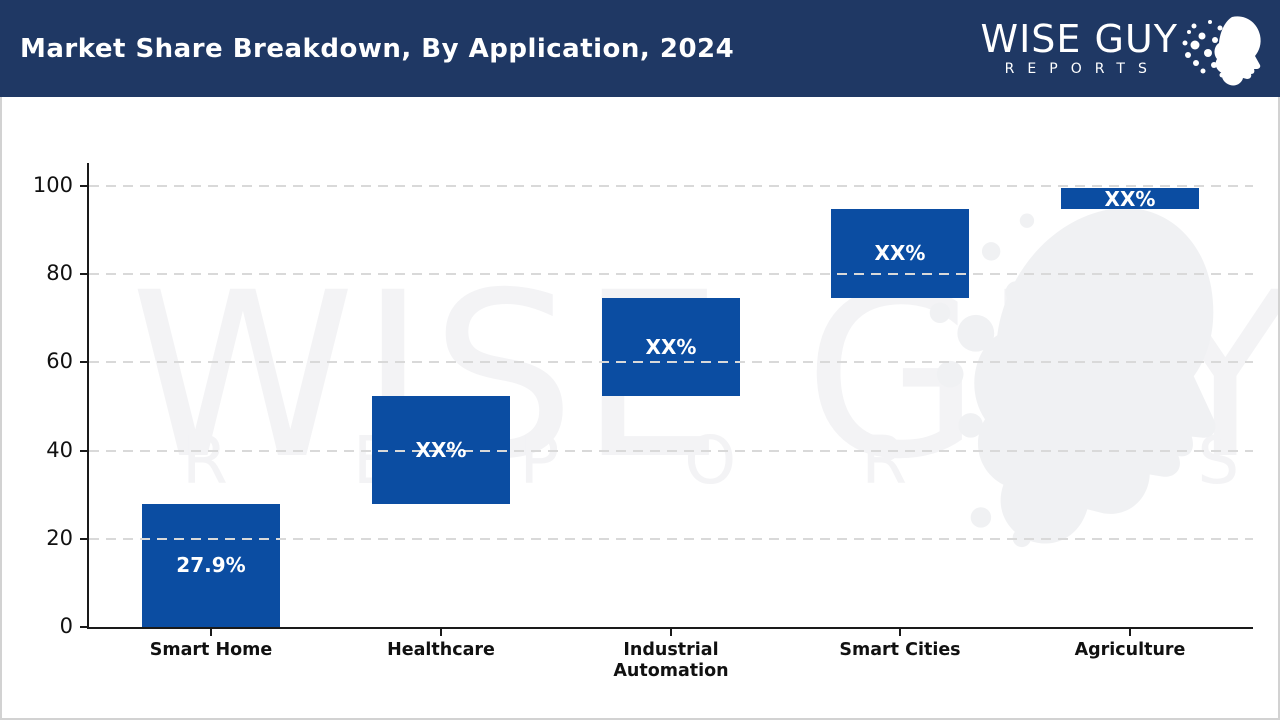  I want to click on page-border-bottom, so click(640, 719).